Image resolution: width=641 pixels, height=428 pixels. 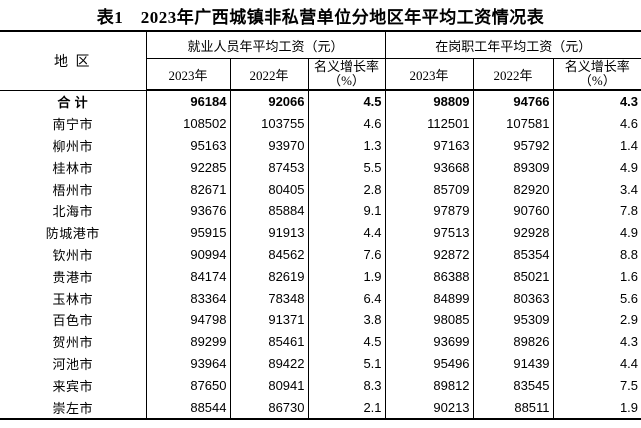 I want to click on value-cell: 94798, so click(x=187, y=319).